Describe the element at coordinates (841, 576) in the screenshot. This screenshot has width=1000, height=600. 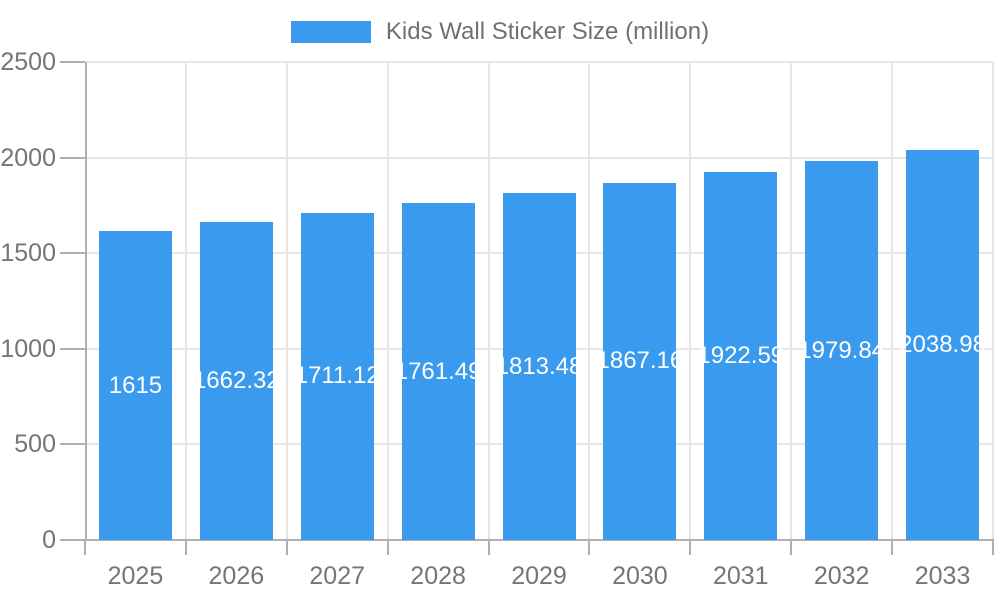
I see `x-axis-tick-label: 2032` at that location.